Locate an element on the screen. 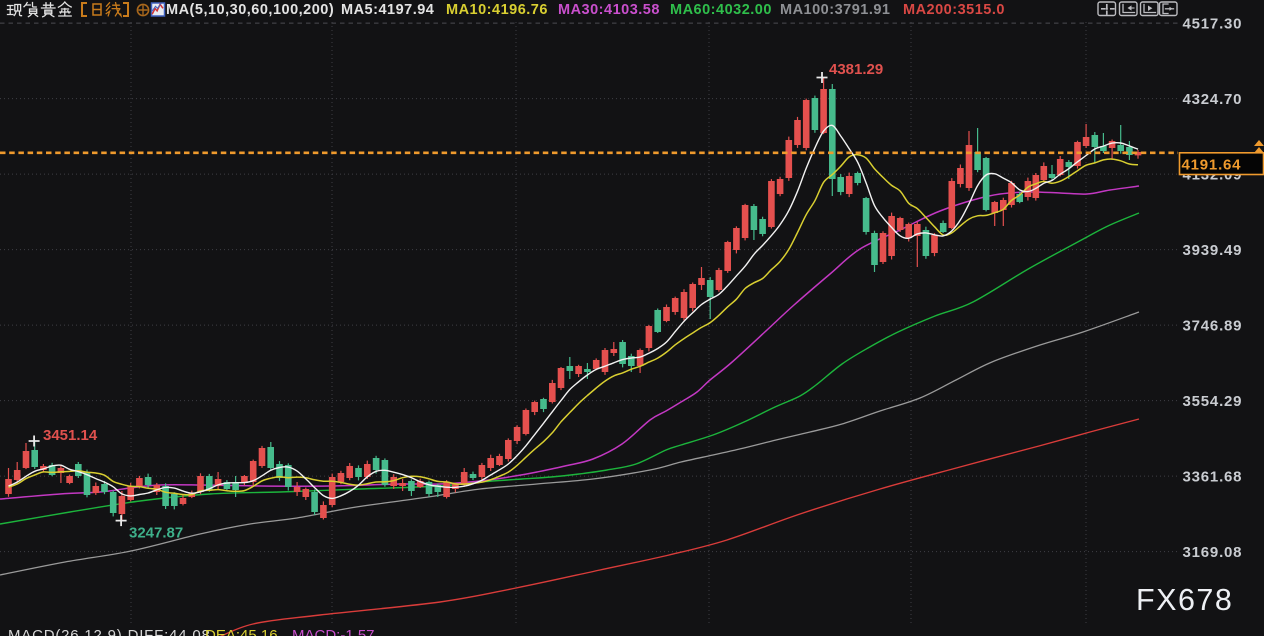 This screenshot has height=636, width=1264. svg-text: 4324.70 is located at coordinates (1213, 99).